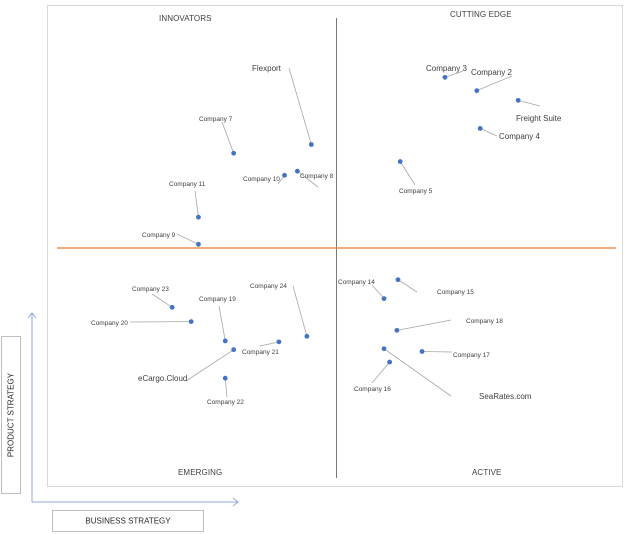 The height and width of the screenshot is (534, 624). I want to click on x-axis-label: BUSINESS STRATEGY, so click(128, 521).